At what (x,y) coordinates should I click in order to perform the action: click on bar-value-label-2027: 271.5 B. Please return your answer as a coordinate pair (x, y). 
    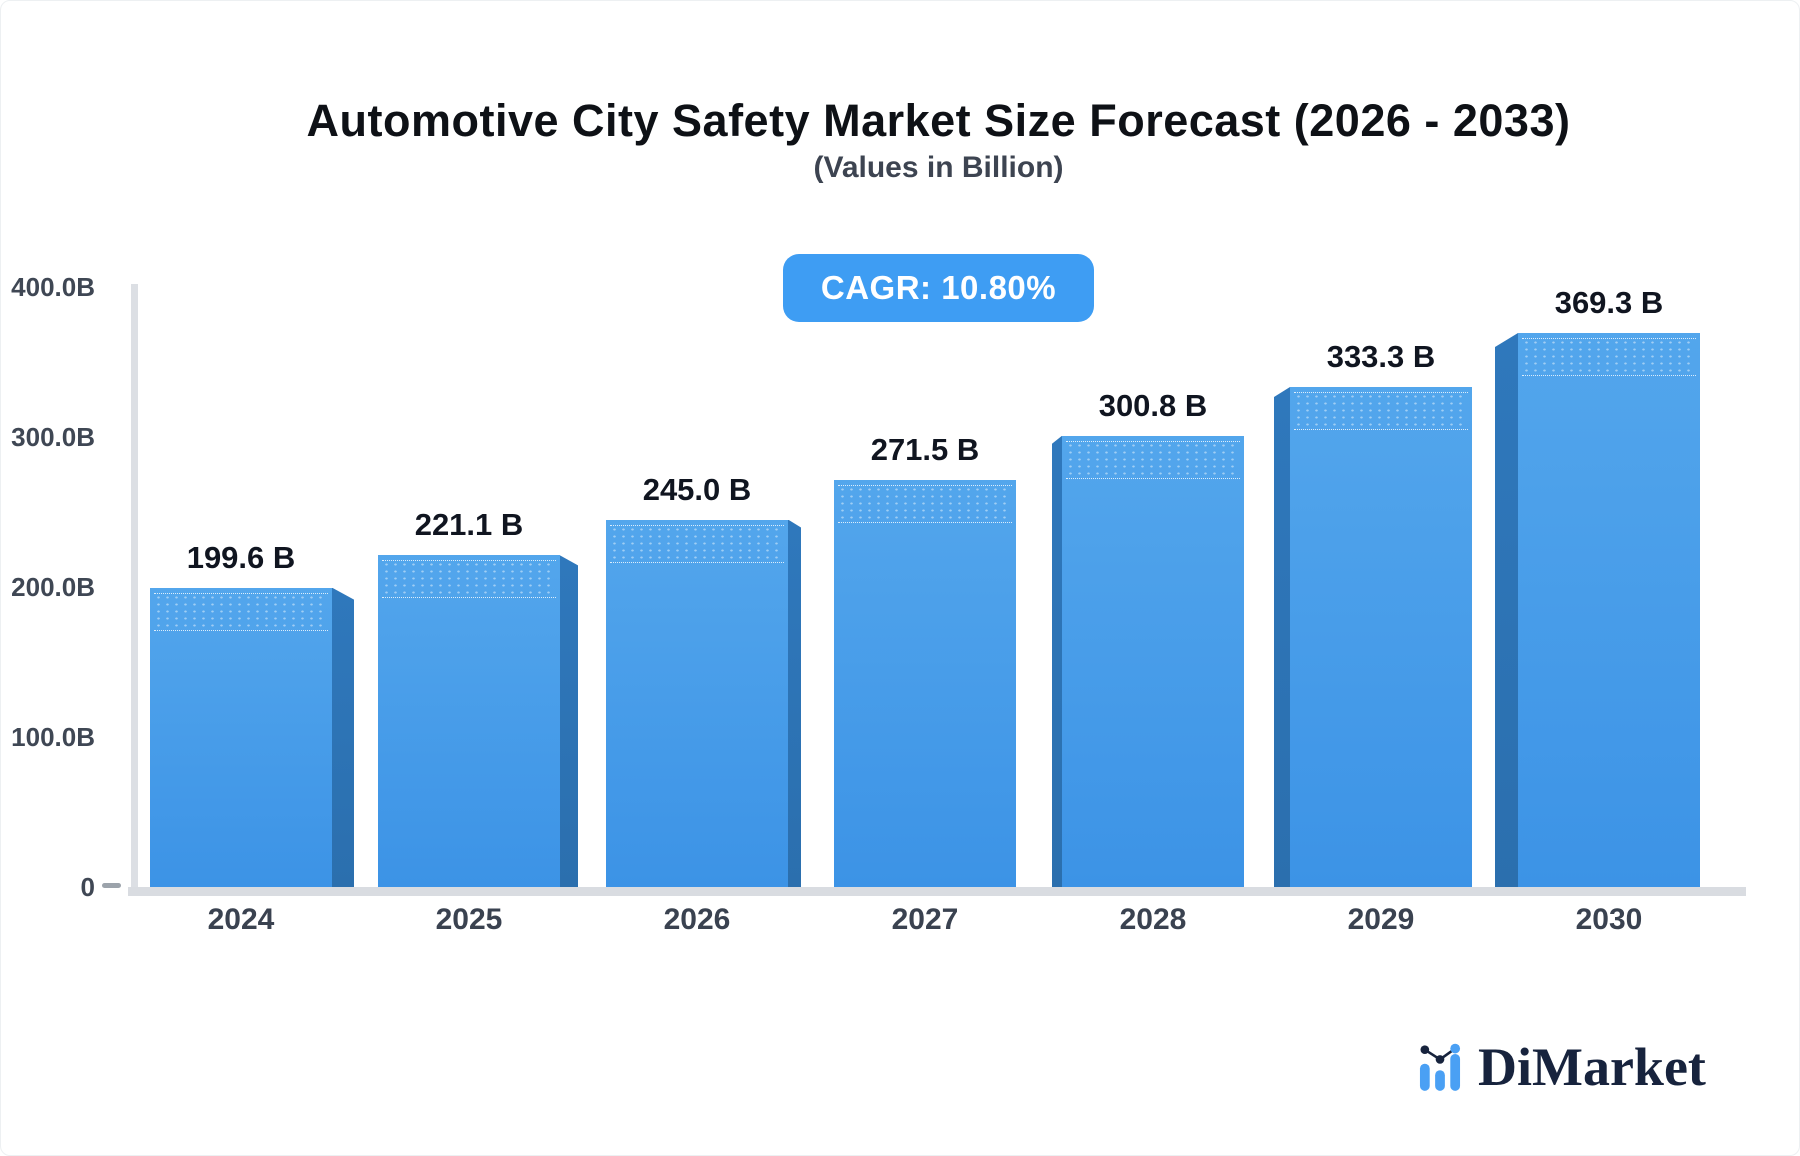
    Looking at the image, I should click on (925, 449).